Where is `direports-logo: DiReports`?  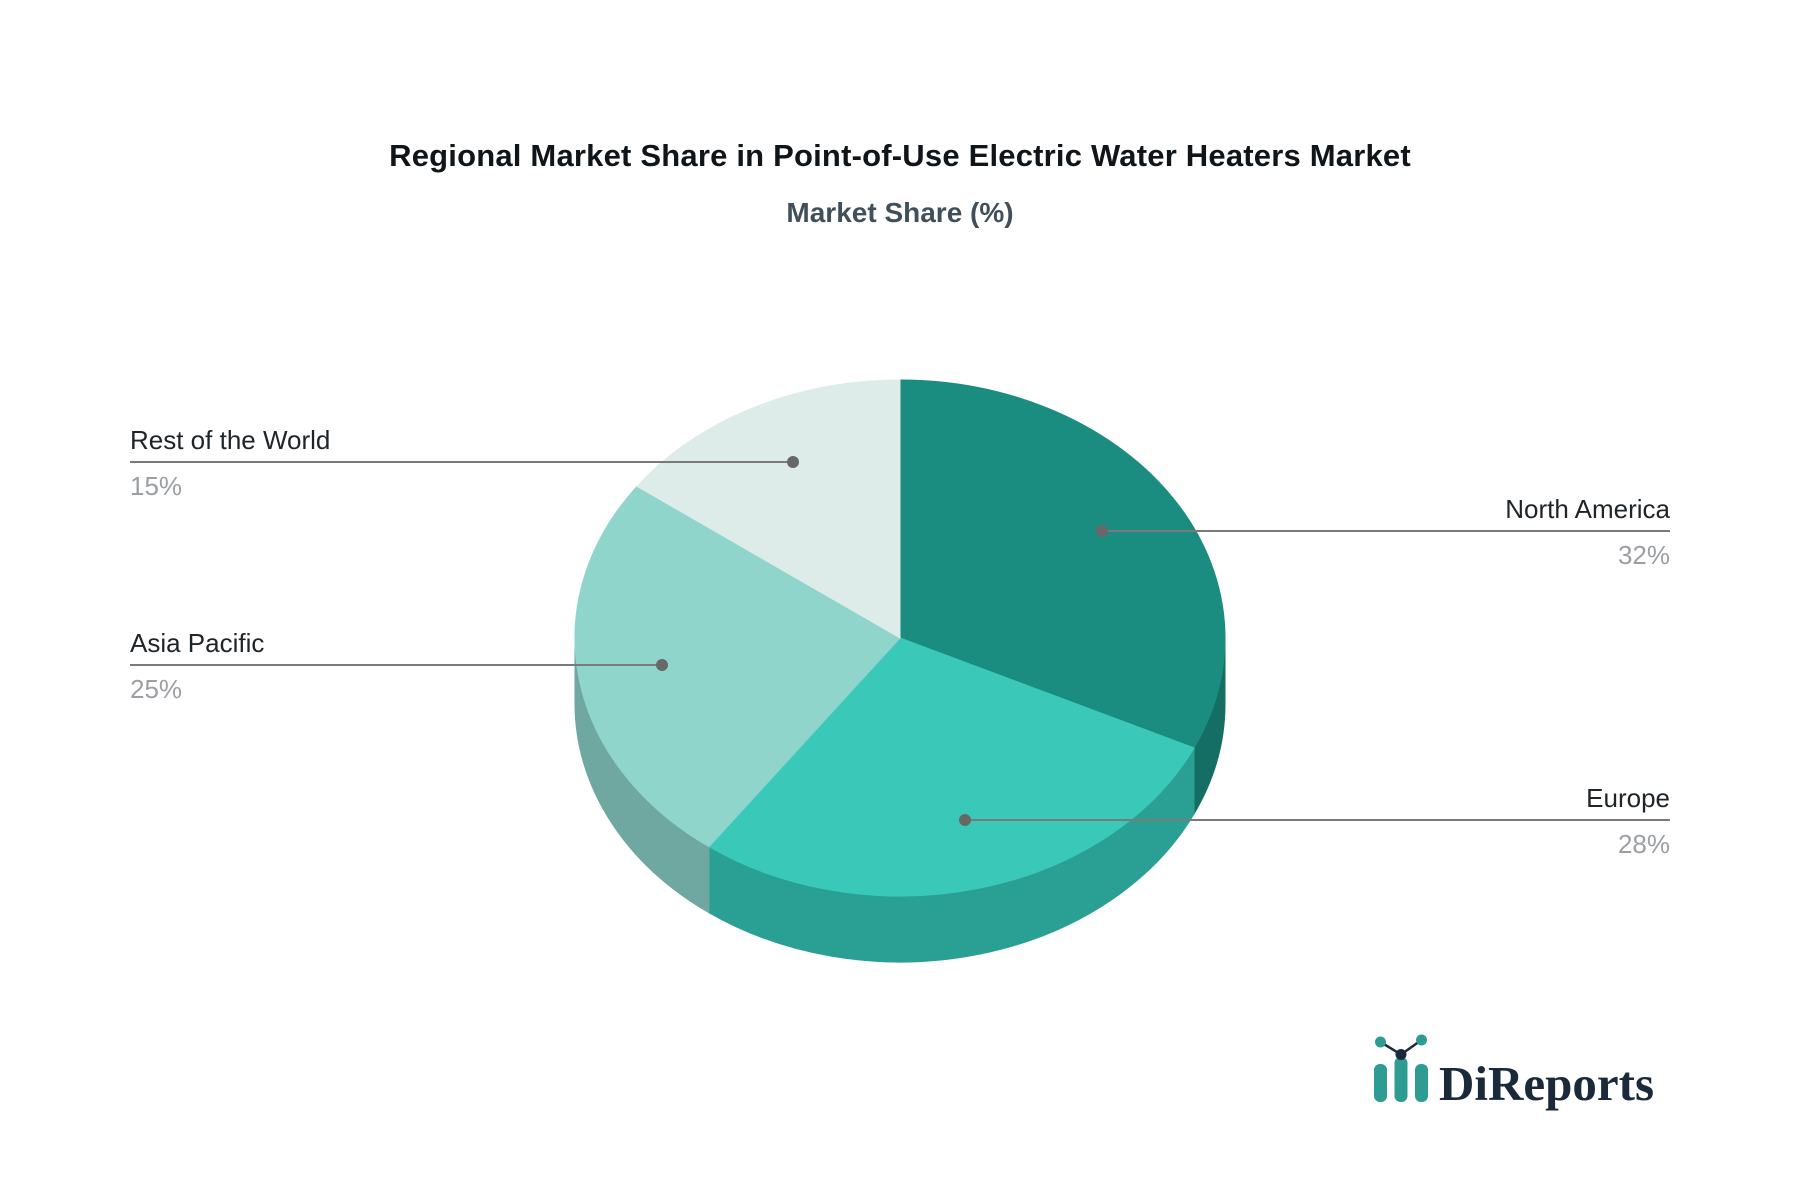 direports-logo: DiReports is located at coordinates (1513, 1067).